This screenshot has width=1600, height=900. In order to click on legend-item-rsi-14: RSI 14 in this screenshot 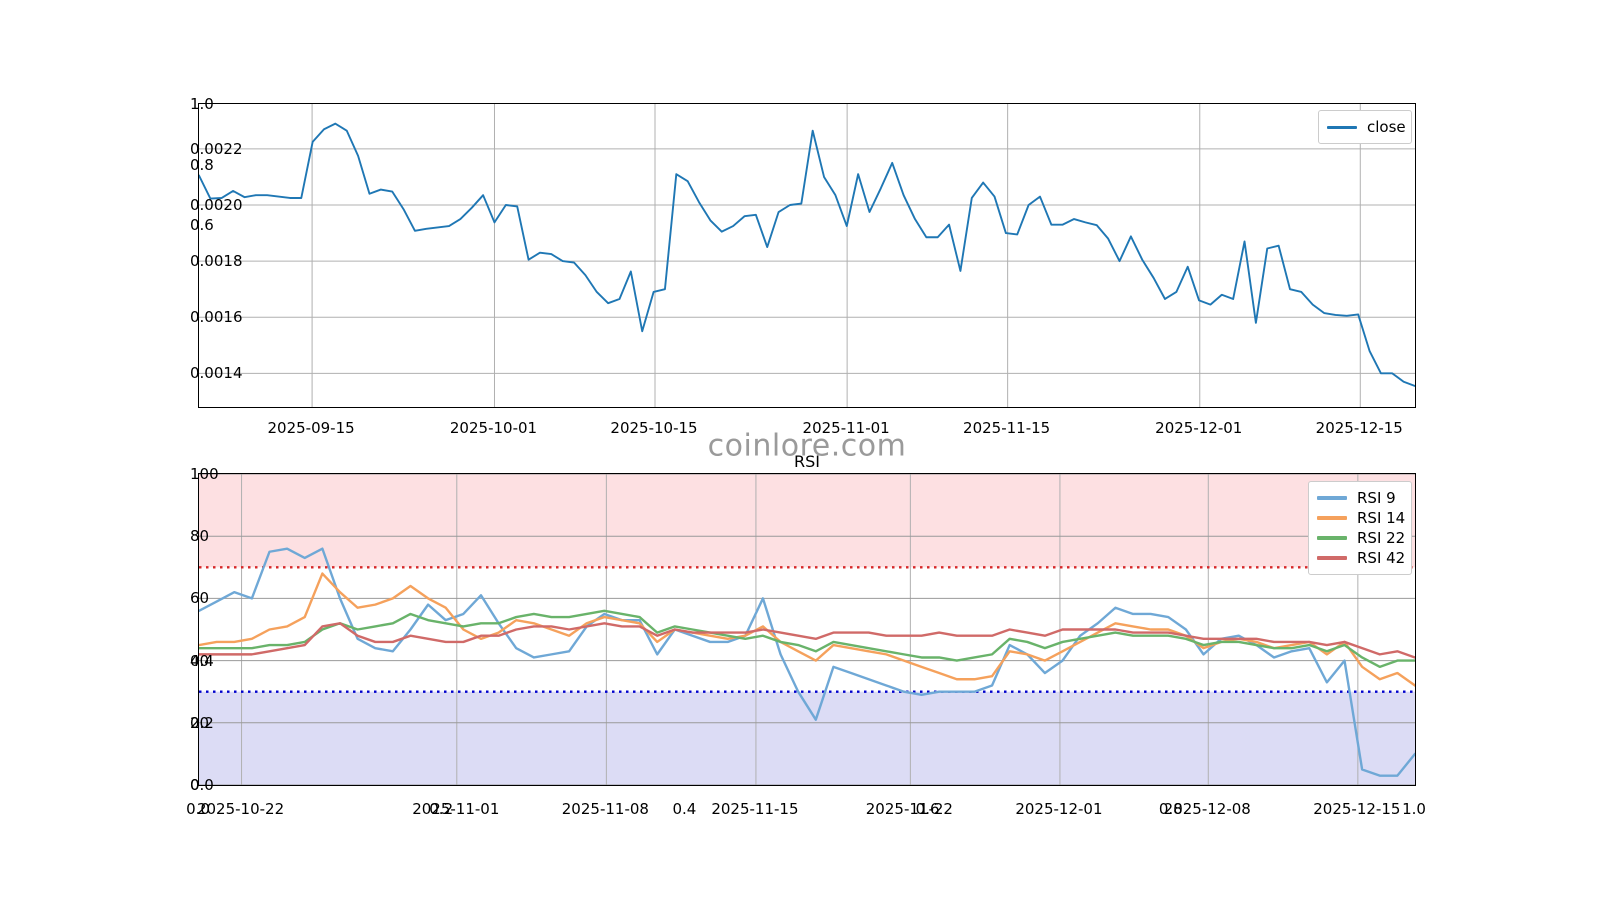, I will do `click(1361, 518)`.